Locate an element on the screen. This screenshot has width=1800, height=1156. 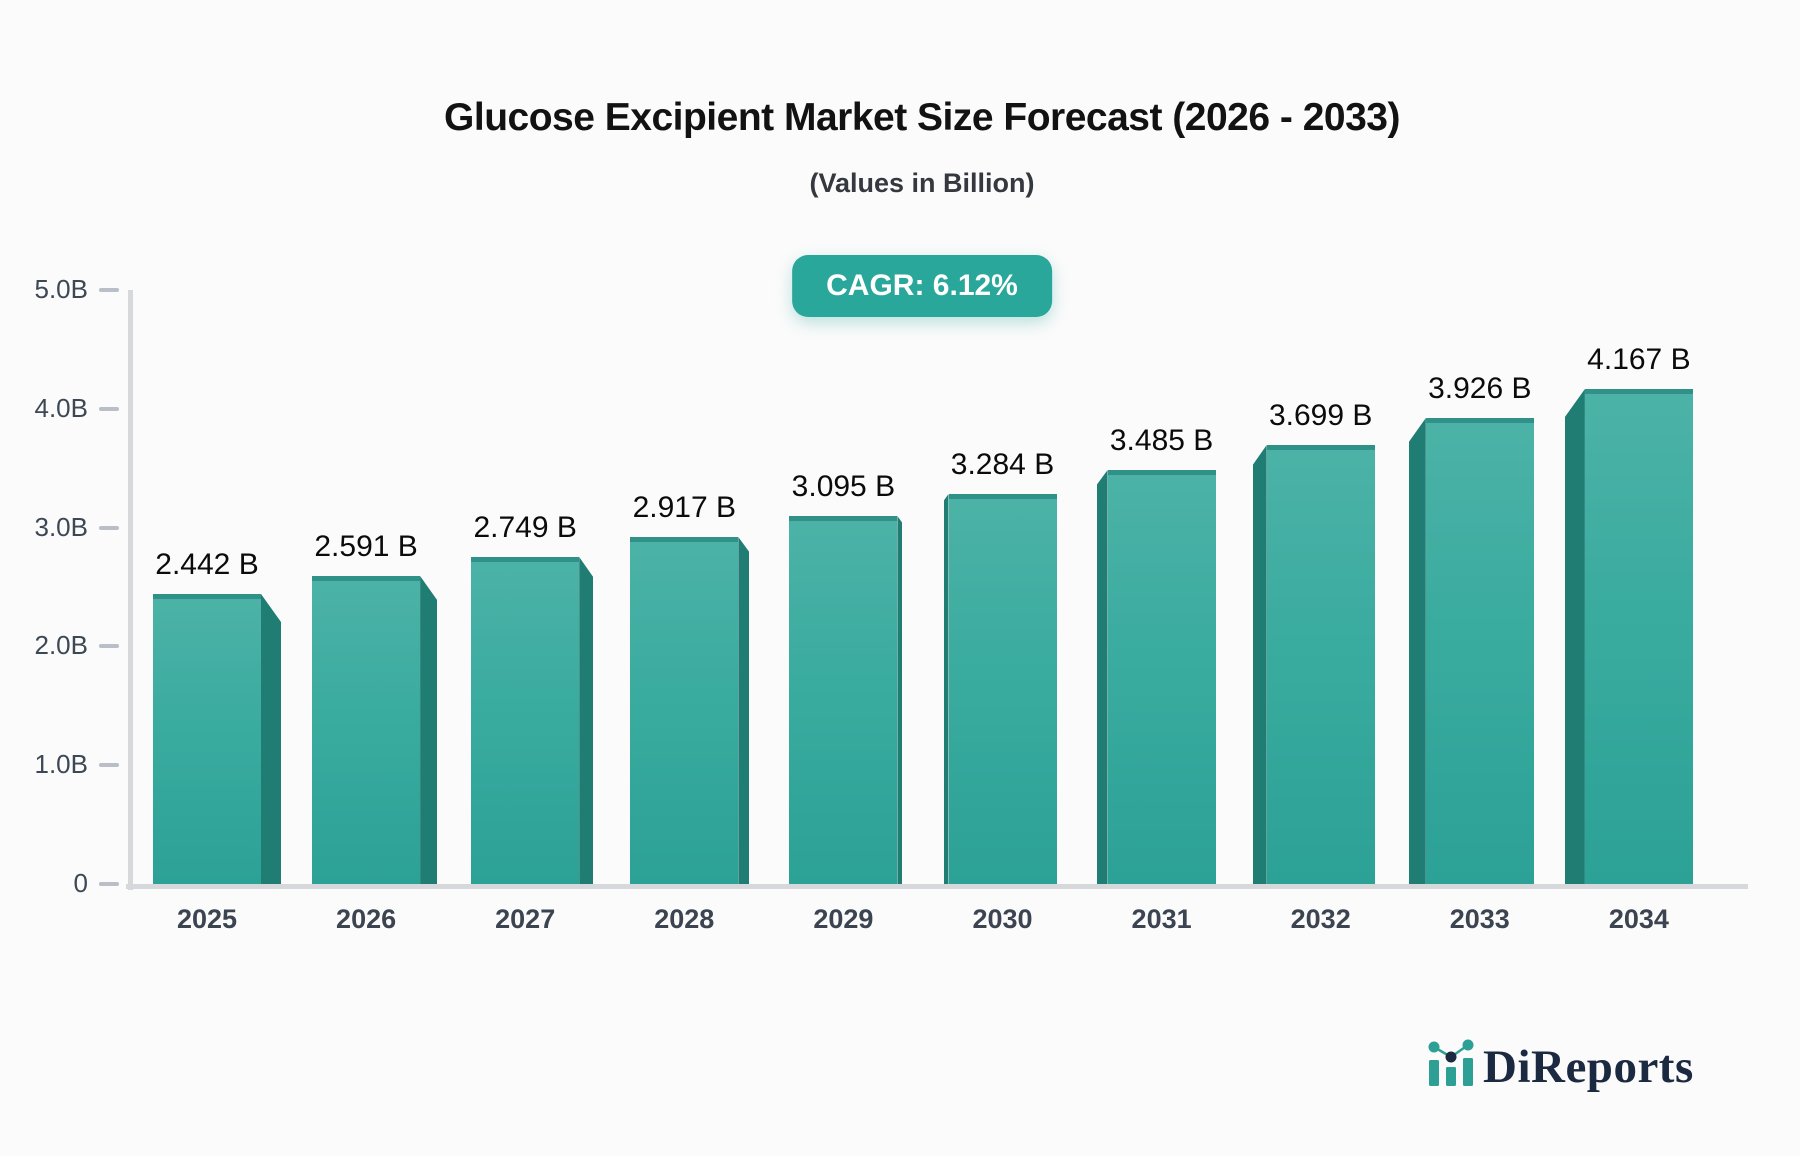
bar-value-label: 3.095 B is located at coordinates (843, 486).